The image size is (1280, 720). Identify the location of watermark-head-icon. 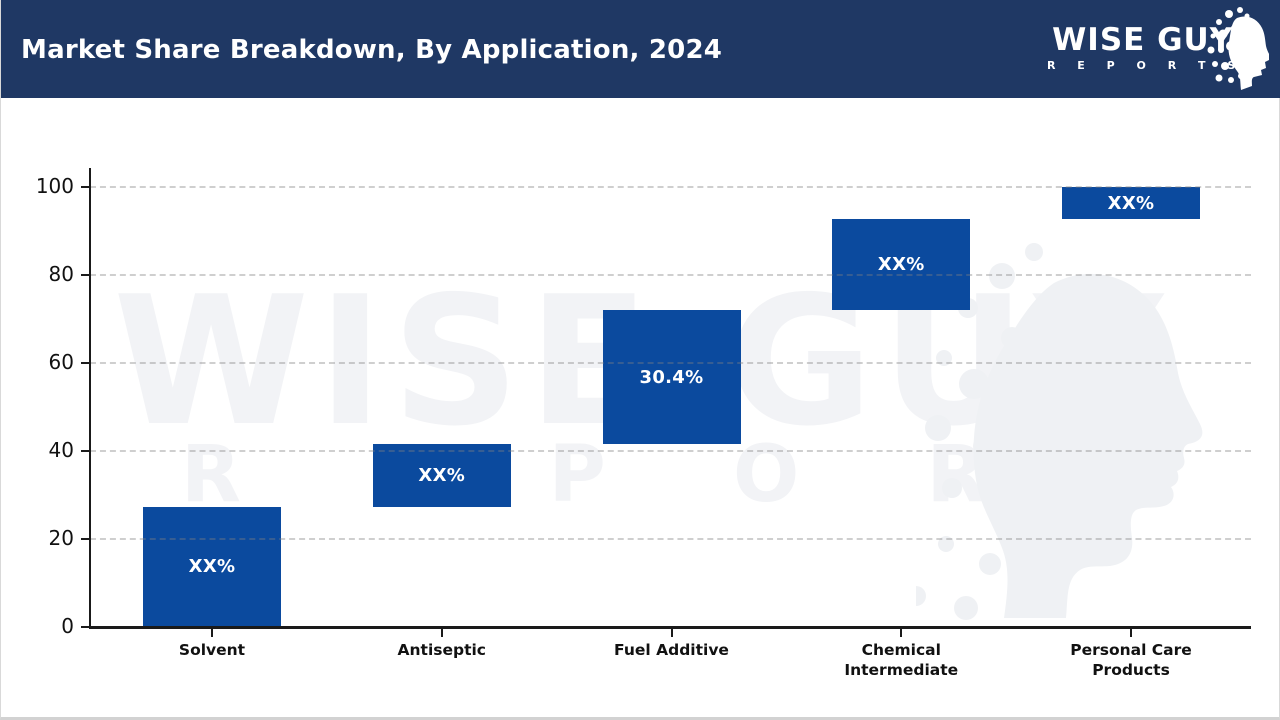
(1059, 431).